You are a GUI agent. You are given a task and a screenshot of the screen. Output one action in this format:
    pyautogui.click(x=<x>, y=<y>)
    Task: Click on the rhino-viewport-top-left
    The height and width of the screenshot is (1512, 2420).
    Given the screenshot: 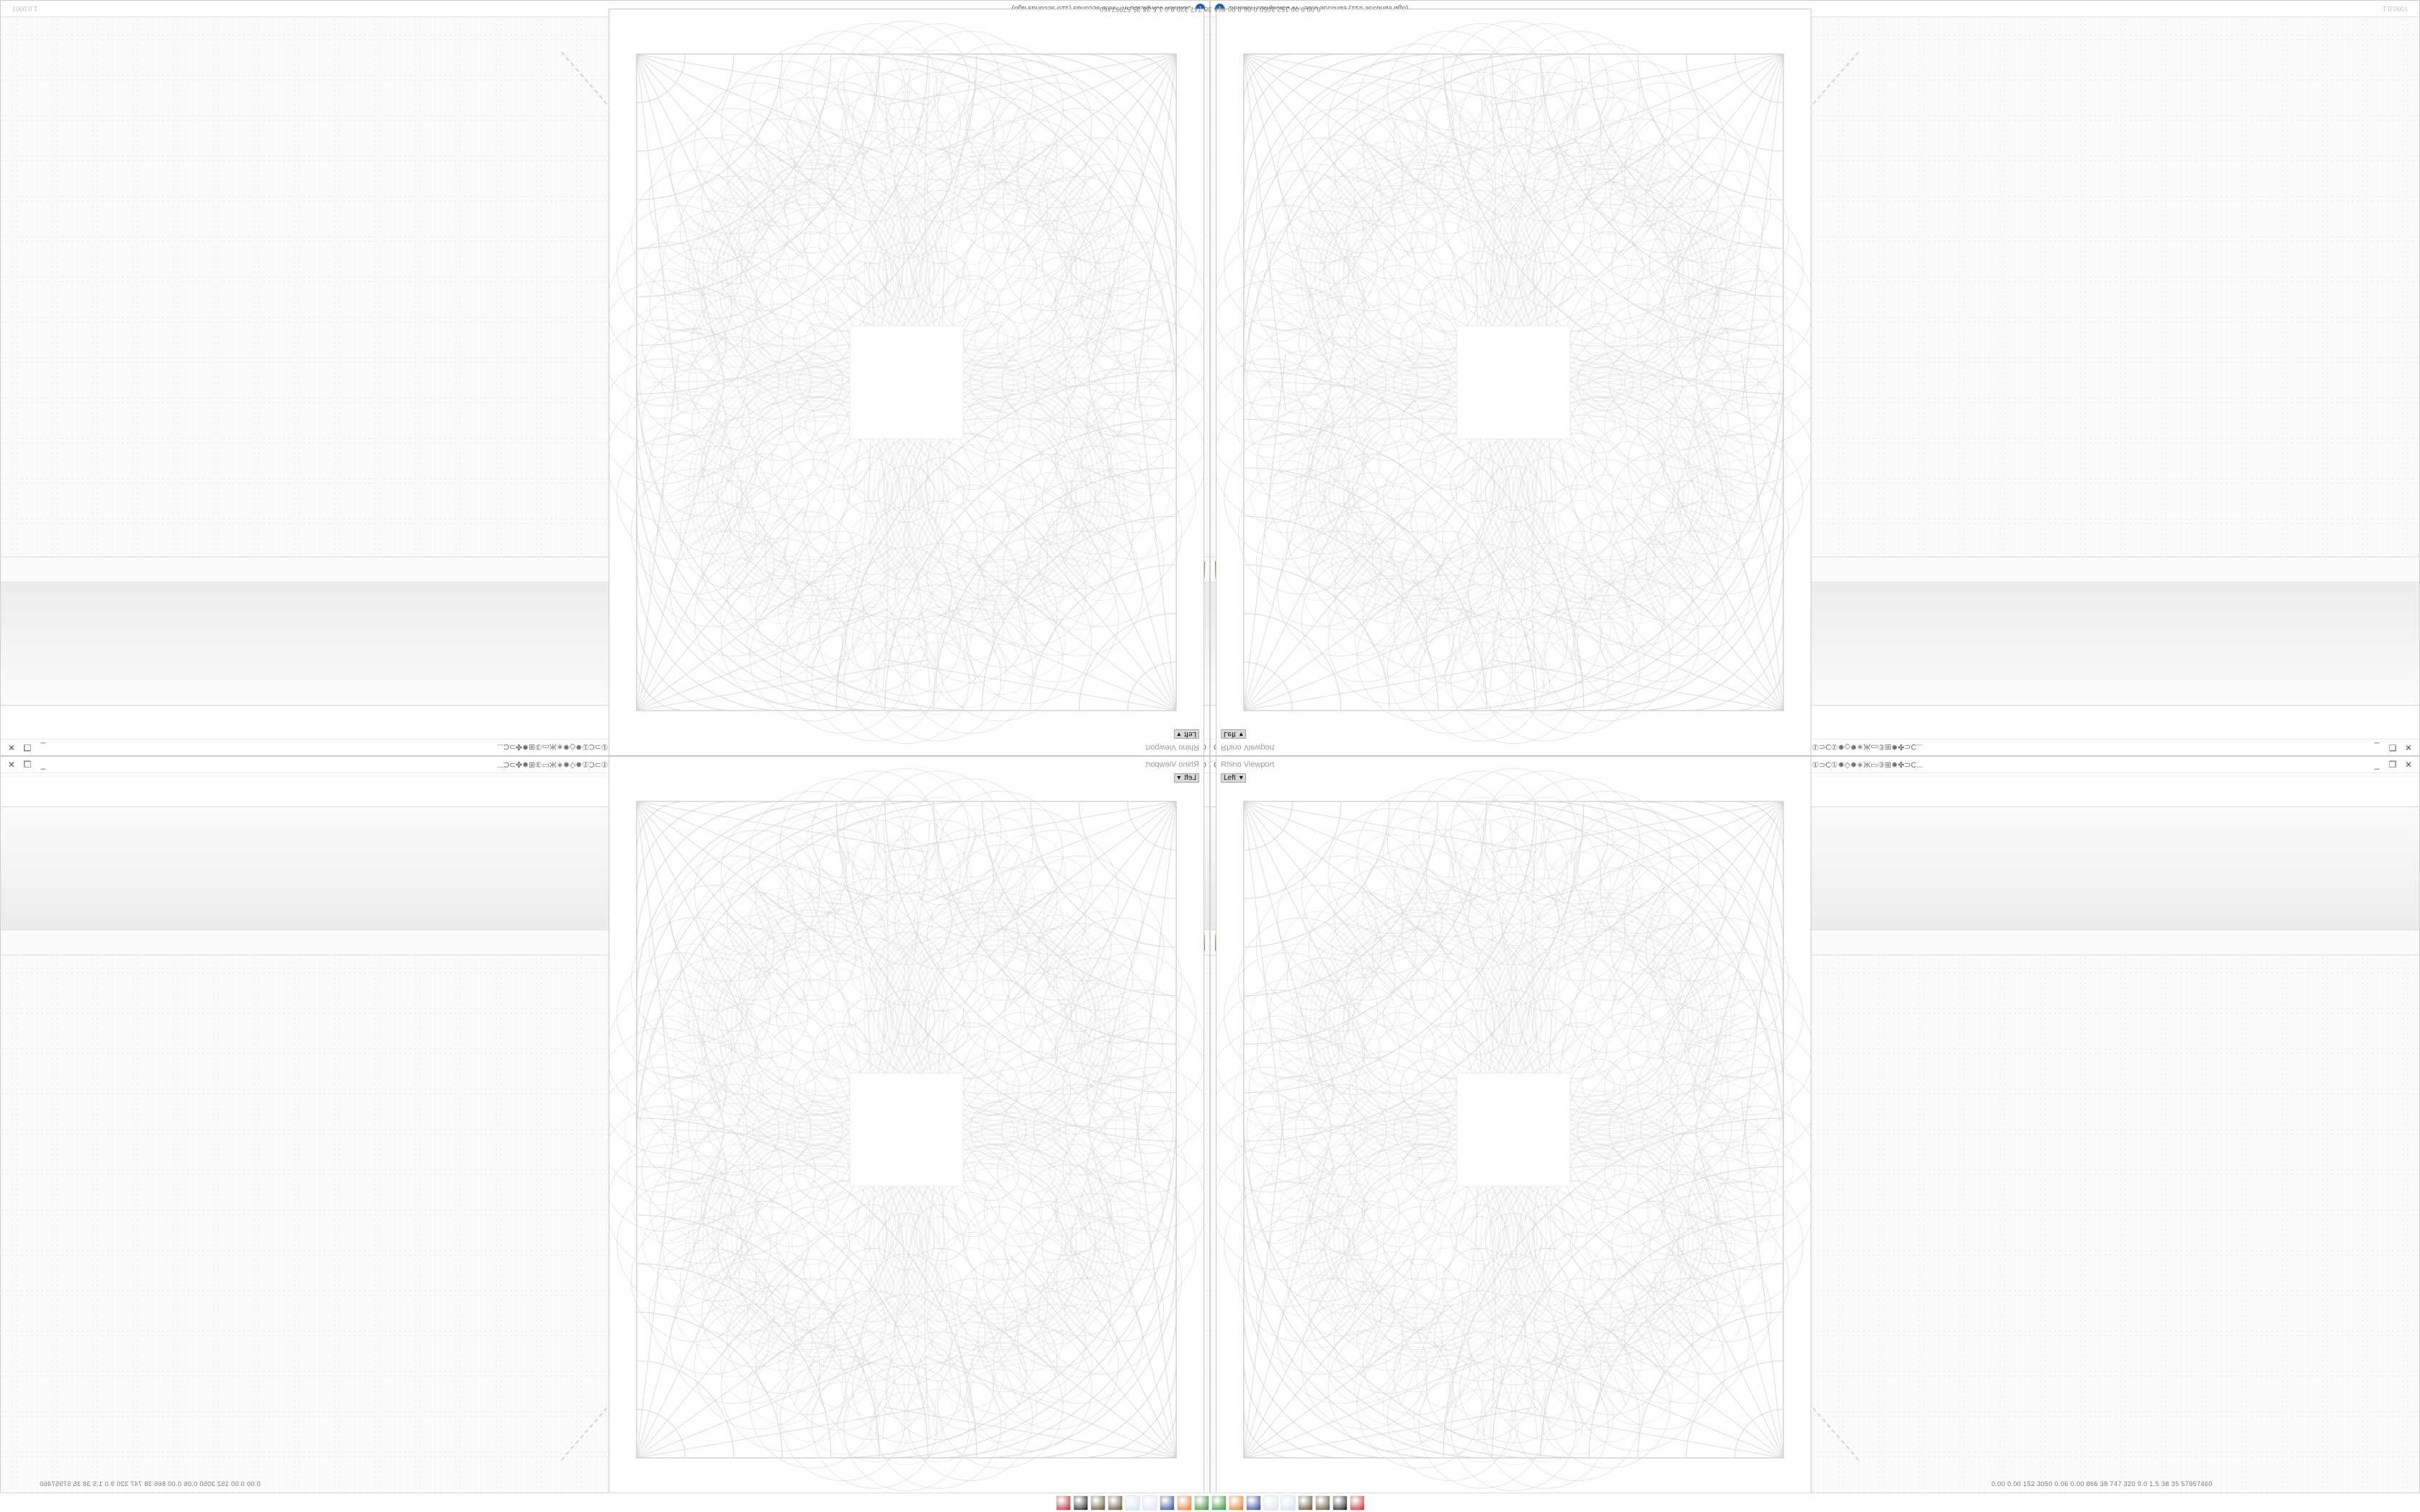 What is the action you would take?
    pyautogui.click(x=906, y=382)
    